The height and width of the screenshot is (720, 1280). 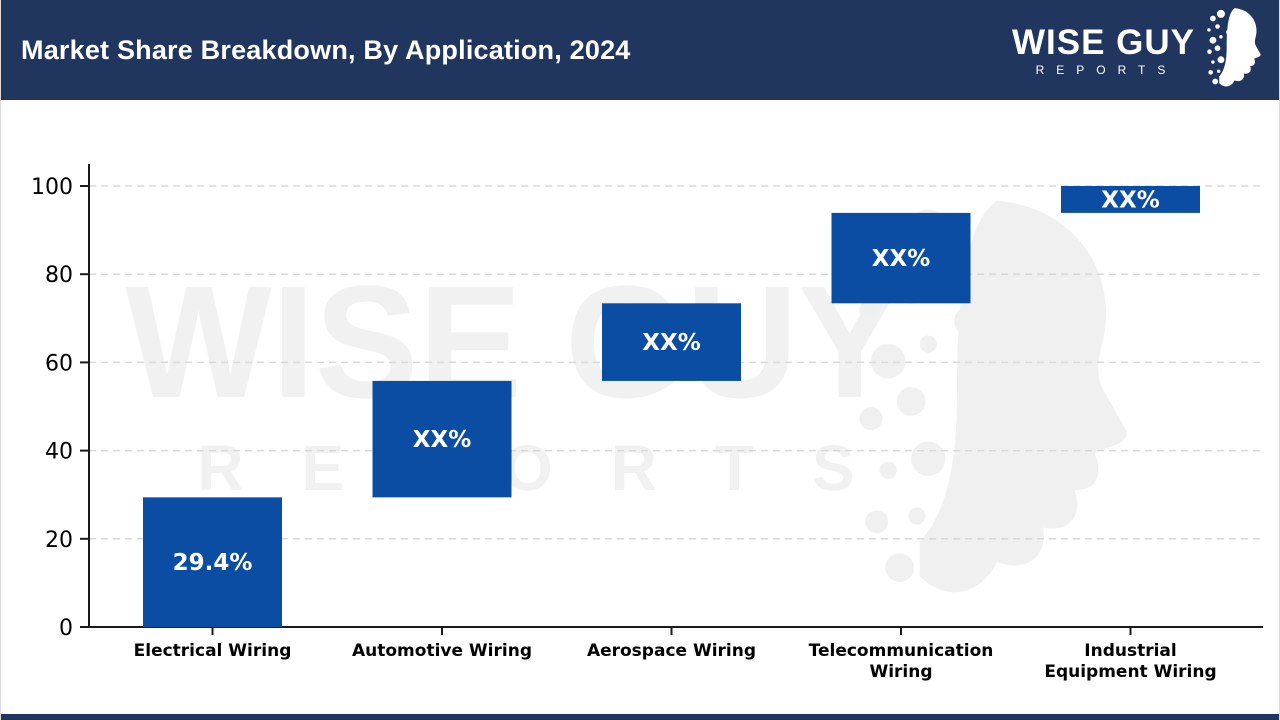 I want to click on x-category-label: Telecommunication, so click(x=901, y=651).